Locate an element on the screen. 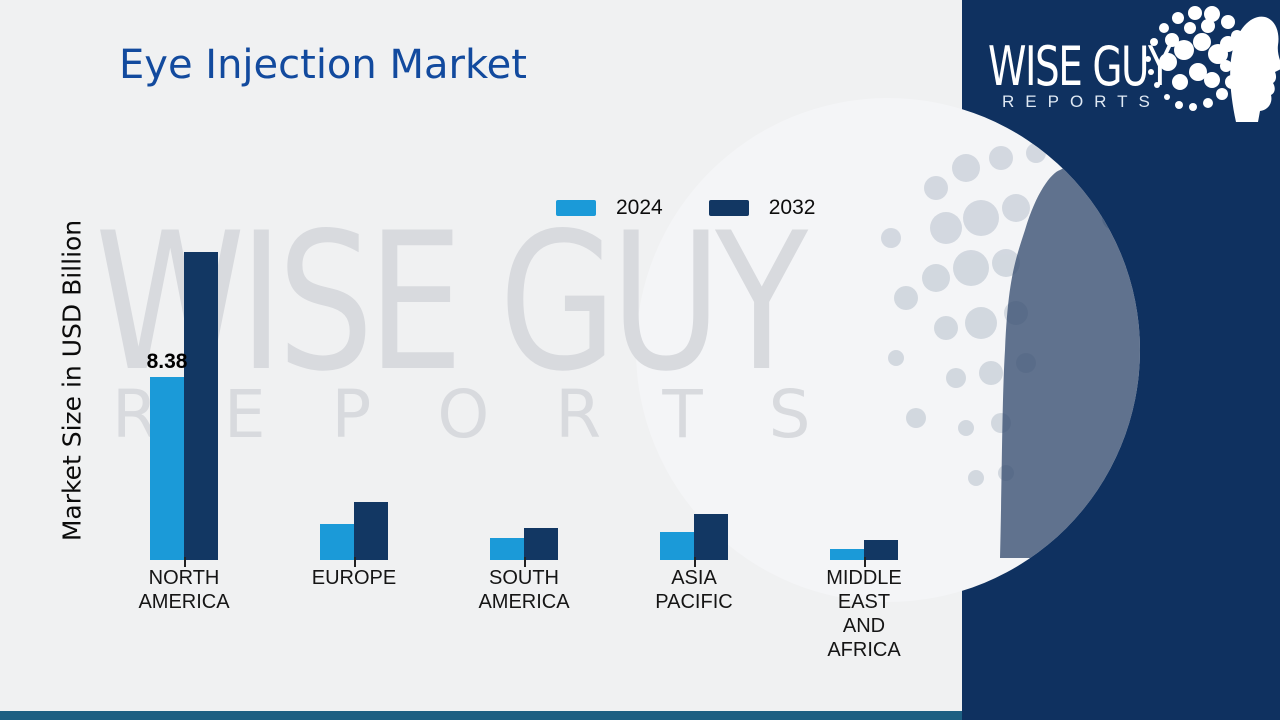  x-axis-label: SOUTH AMERICA is located at coordinates (524, 590).